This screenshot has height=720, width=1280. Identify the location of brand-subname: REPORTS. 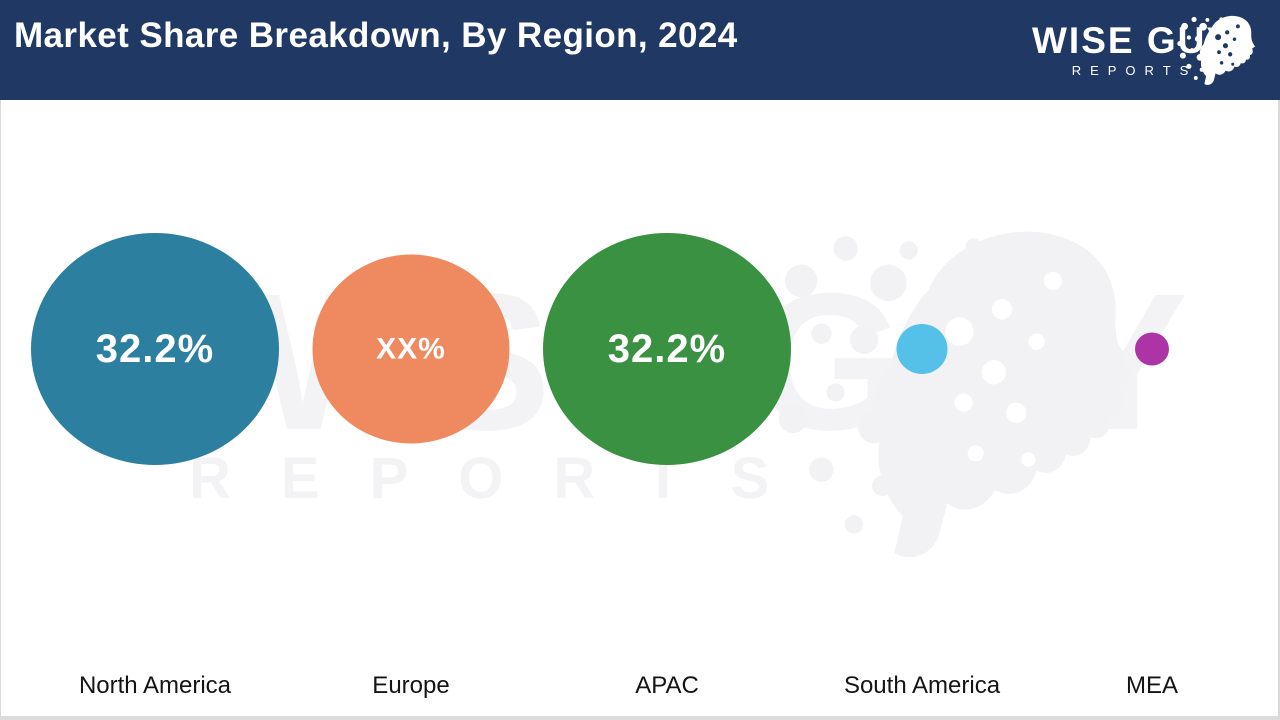
(1134, 70).